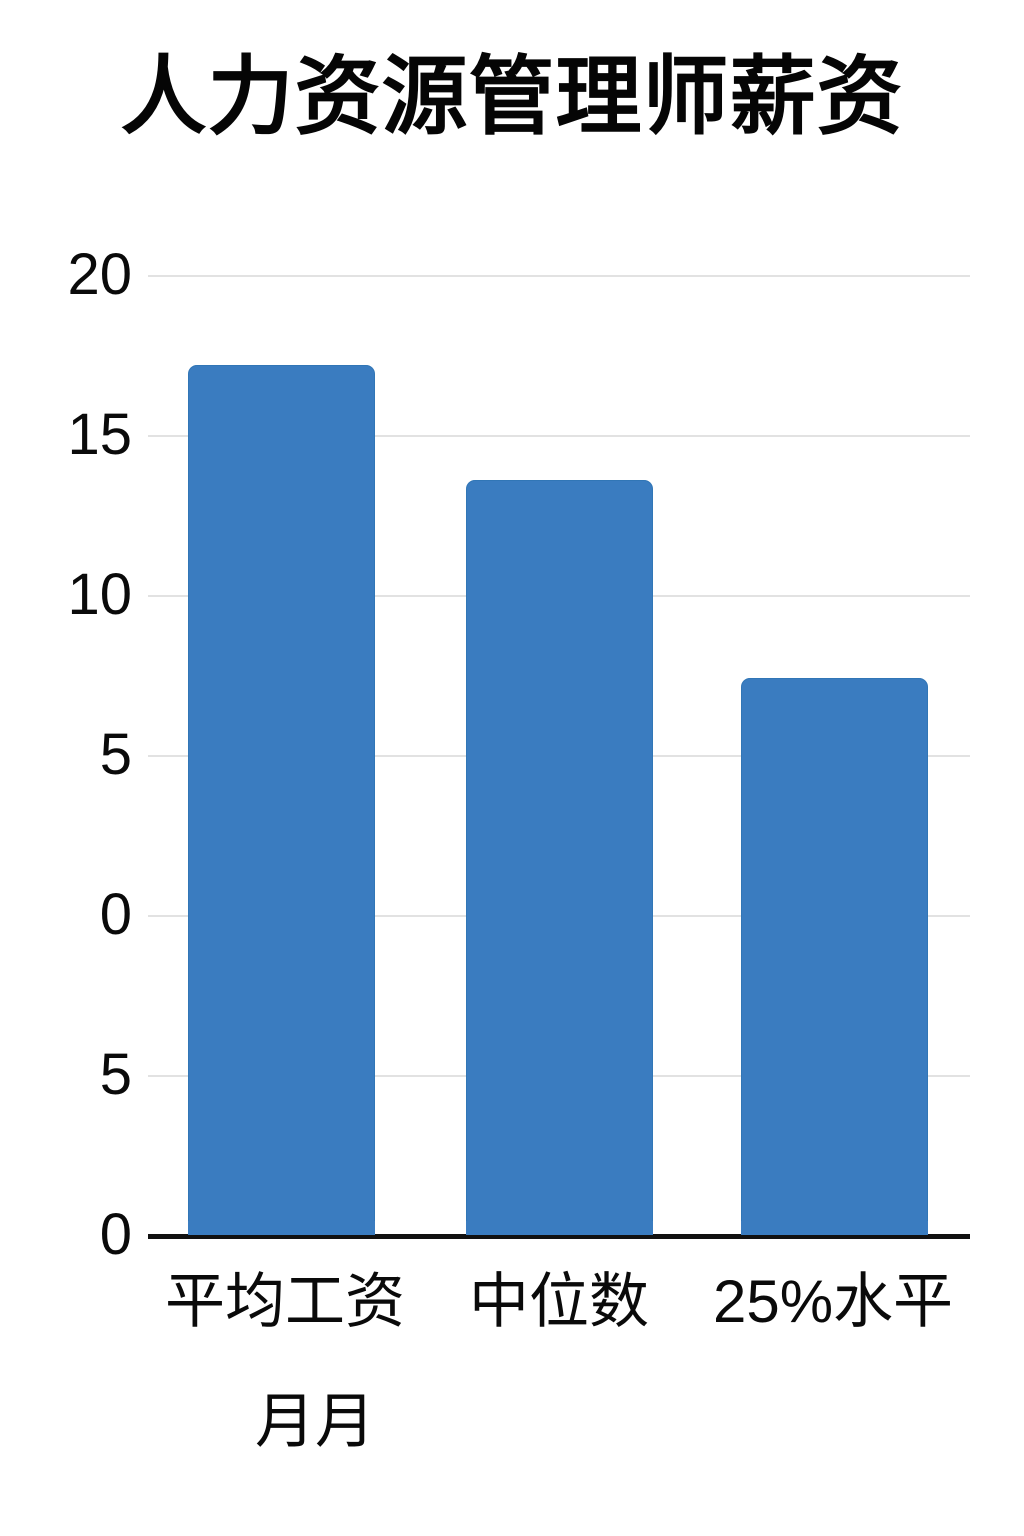  What do you see at coordinates (559, 1236) in the screenshot?
I see `x-axis-line` at bounding box center [559, 1236].